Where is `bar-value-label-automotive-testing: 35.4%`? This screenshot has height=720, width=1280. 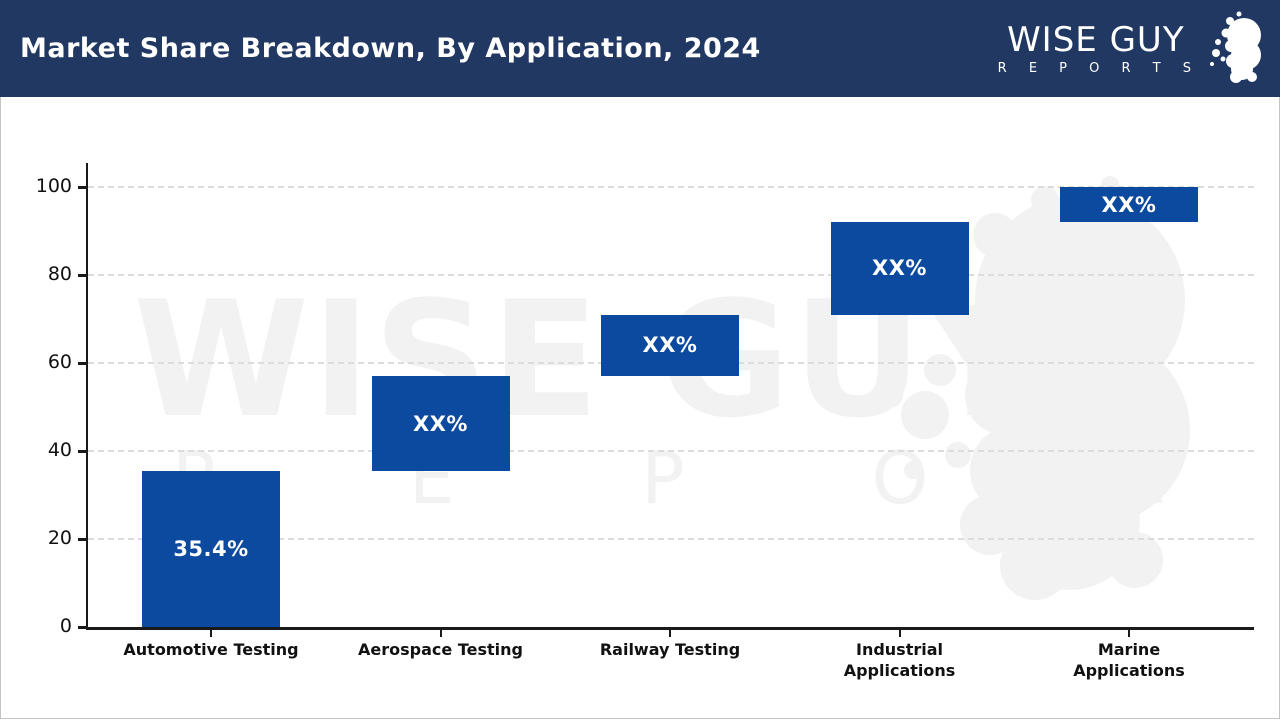
bar-value-label-automotive-testing: 35.4% is located at coordinates (211, 549).